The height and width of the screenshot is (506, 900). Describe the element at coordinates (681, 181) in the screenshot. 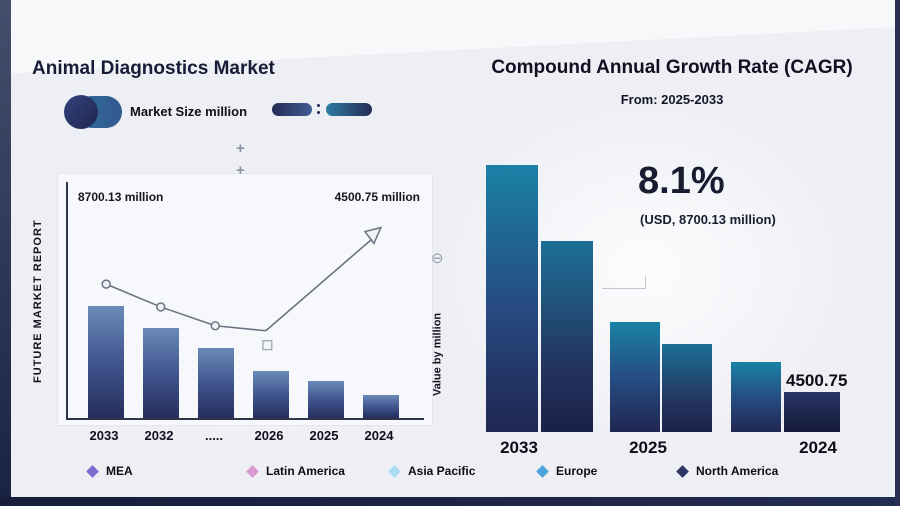

I see `cagr-value: 8.1%` at that location.